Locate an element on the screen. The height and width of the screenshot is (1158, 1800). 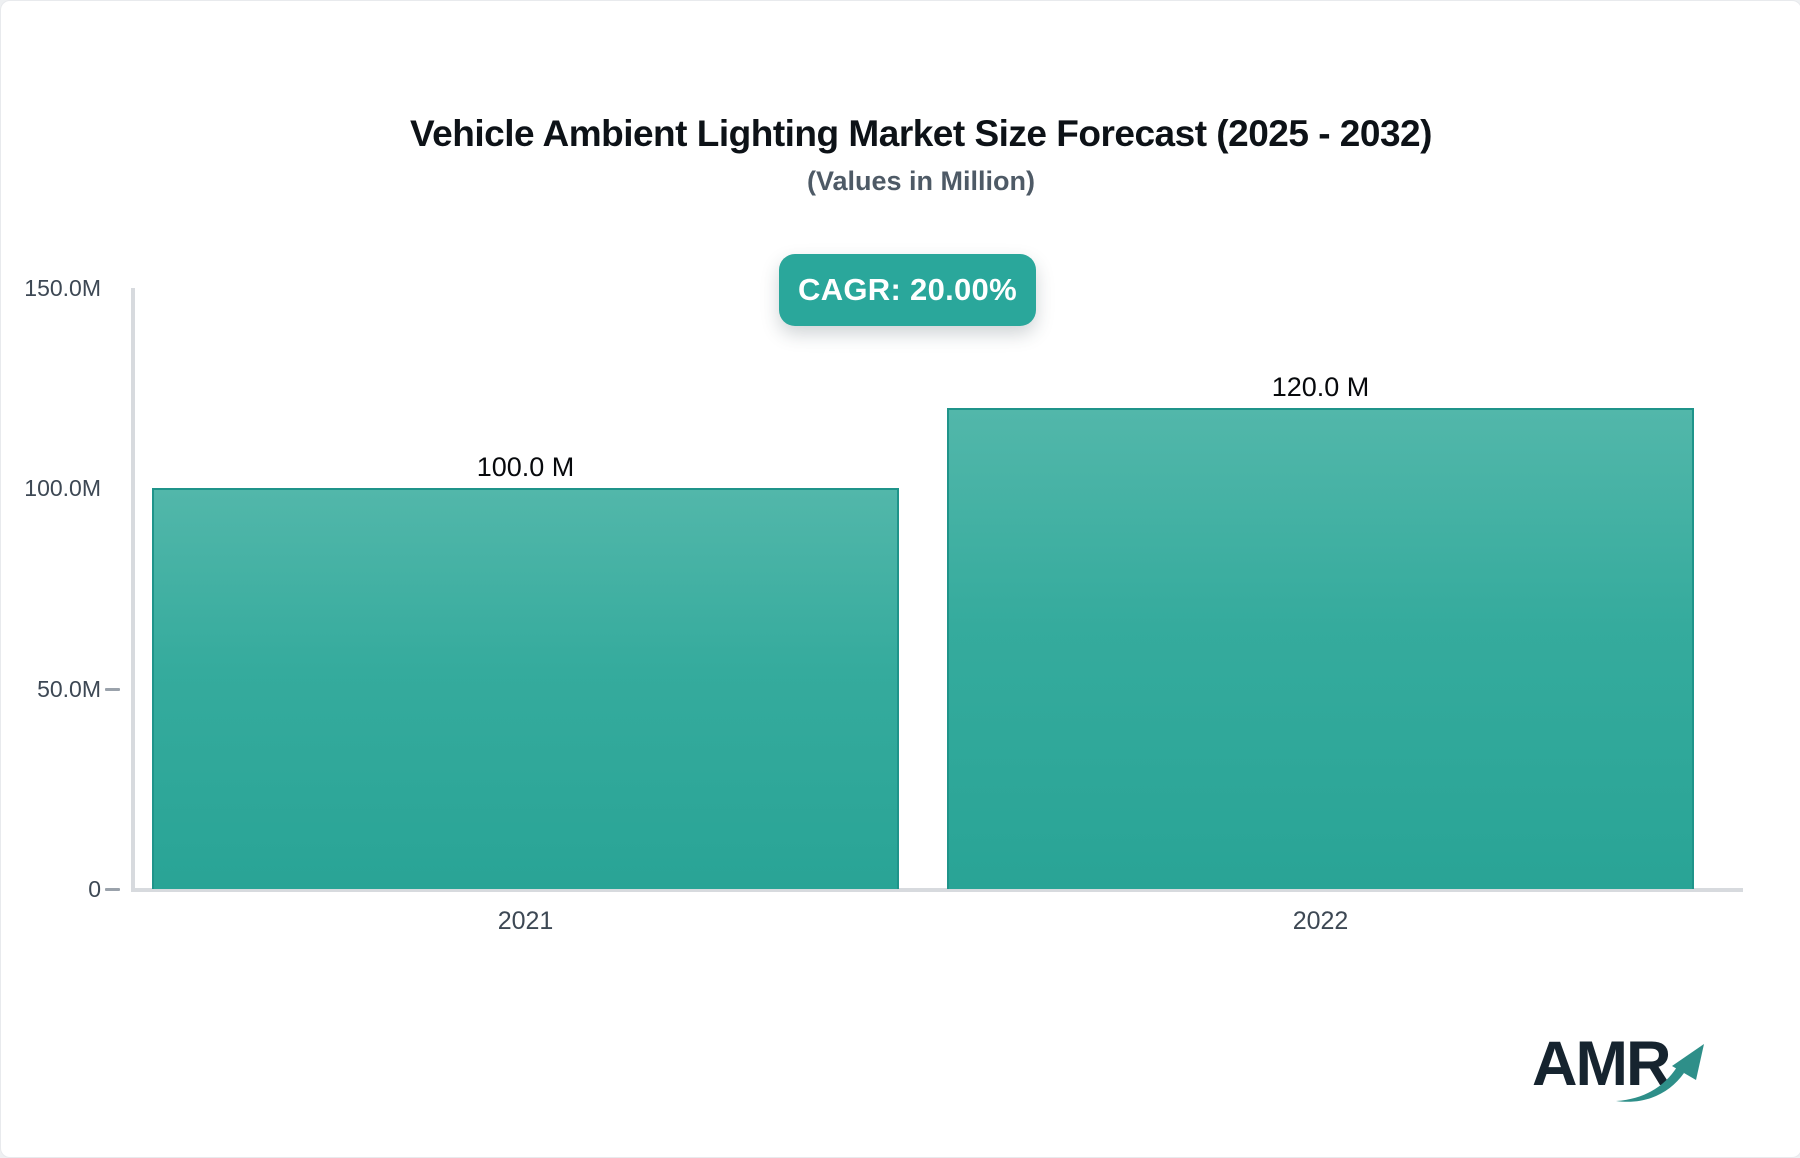
amr-logo-text: AMR is located at coordinates (1601, 1064).